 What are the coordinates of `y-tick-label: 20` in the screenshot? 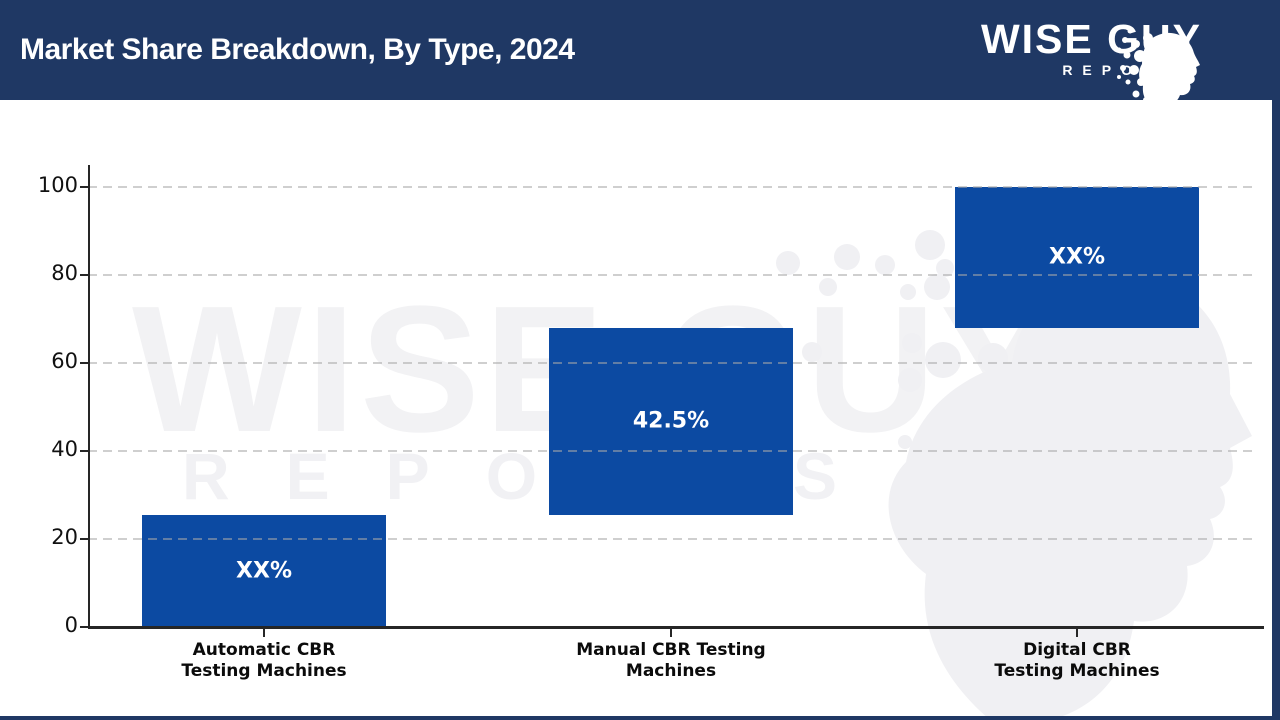 It's located at (64, 537).